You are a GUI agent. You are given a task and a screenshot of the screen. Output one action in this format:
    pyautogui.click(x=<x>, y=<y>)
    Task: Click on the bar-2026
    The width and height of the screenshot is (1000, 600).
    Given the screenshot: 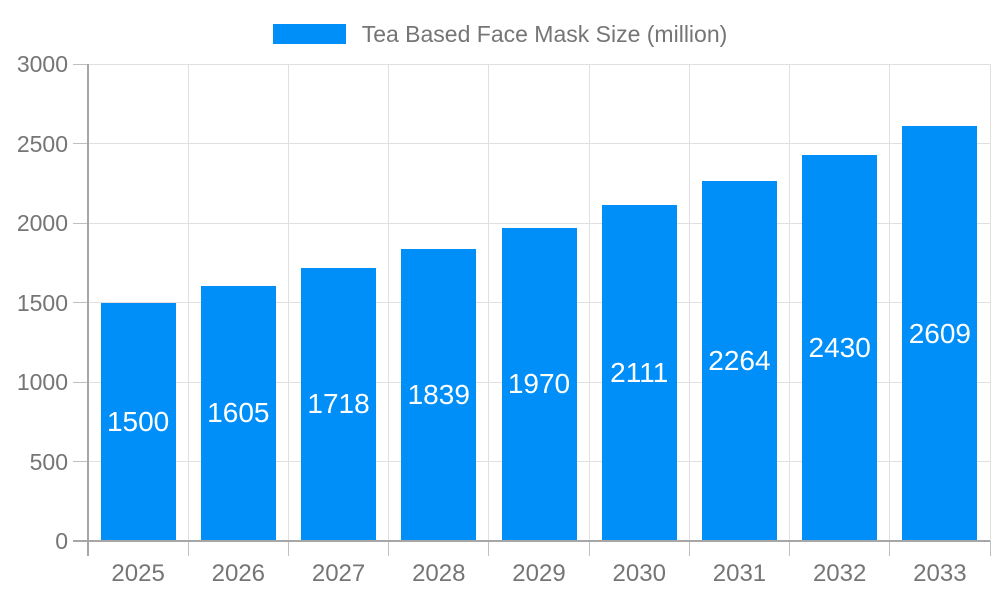 What is the action you would take?
    pyautogui.click(x=238, y=413)
    